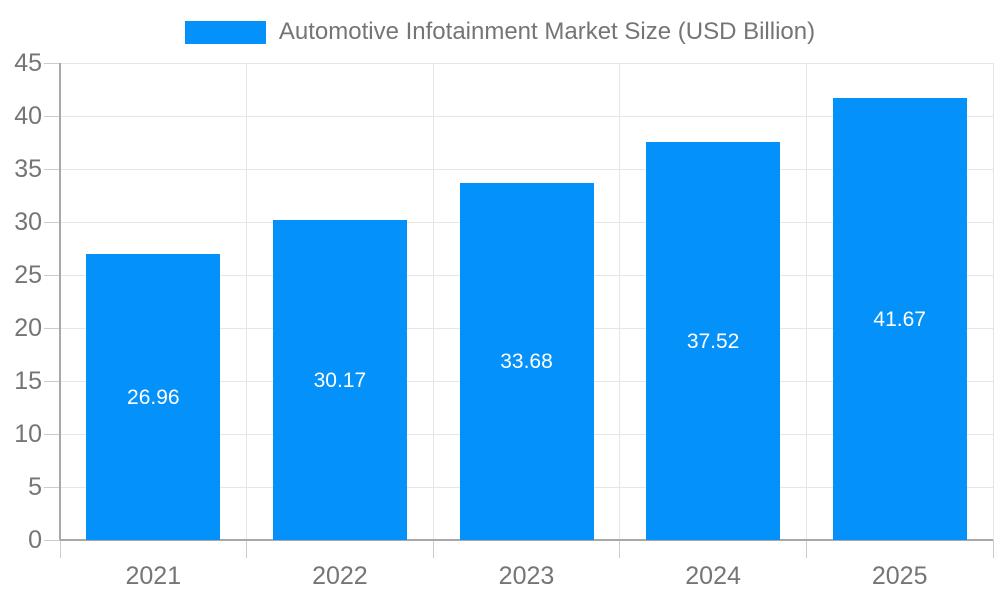  I want to click on y-tick-label: 25, so click(28, 275).